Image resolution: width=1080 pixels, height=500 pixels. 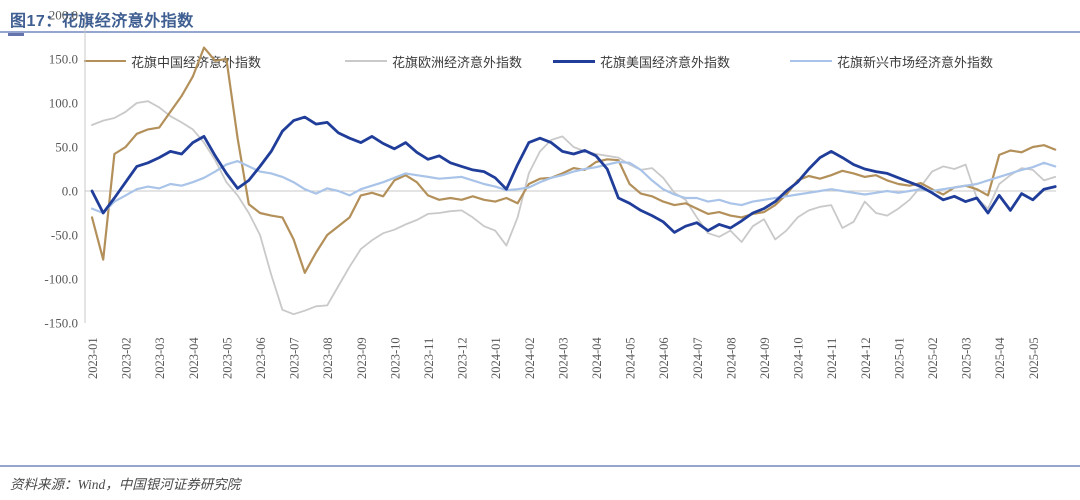 What do you see at coordinates (64, 235) in the screenshot?
I see `y-tick-label-5: -50.0` at bounding box center [64, 235].